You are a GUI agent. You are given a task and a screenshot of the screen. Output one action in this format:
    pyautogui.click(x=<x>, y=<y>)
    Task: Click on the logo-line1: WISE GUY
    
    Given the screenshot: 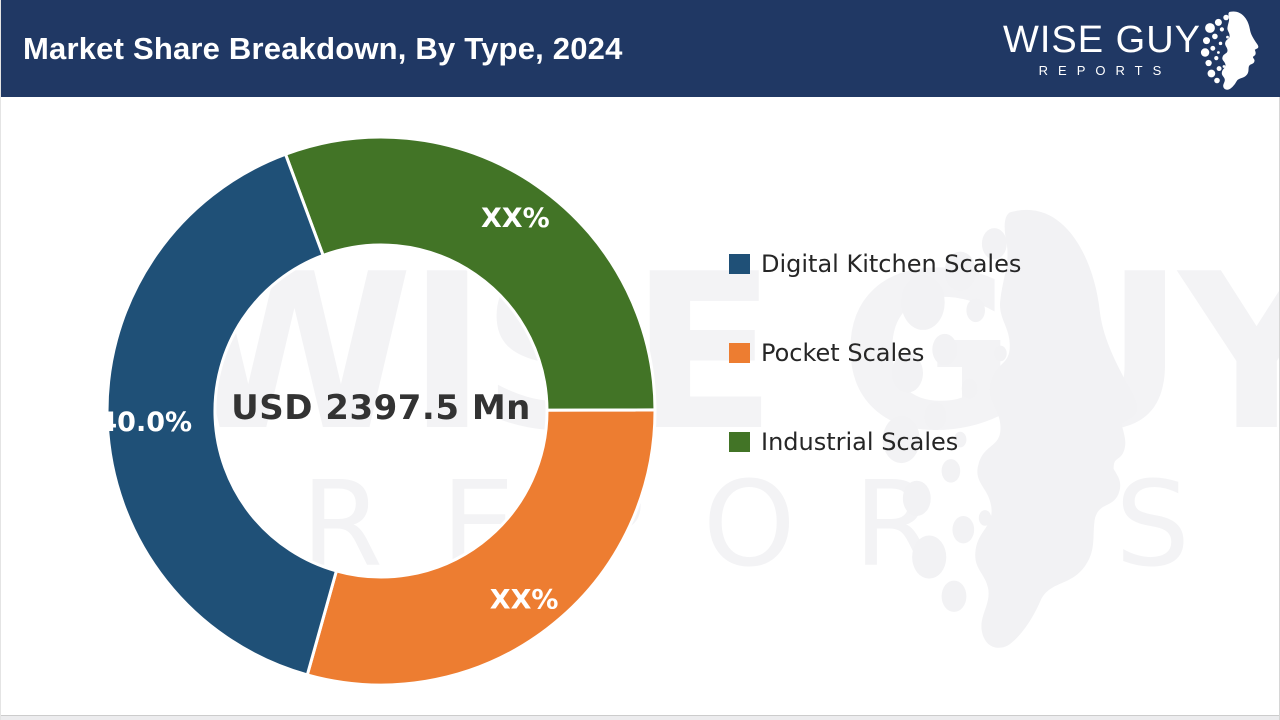 What is the action you would take?
    pyautogui.click(x=1101, y=39)
    